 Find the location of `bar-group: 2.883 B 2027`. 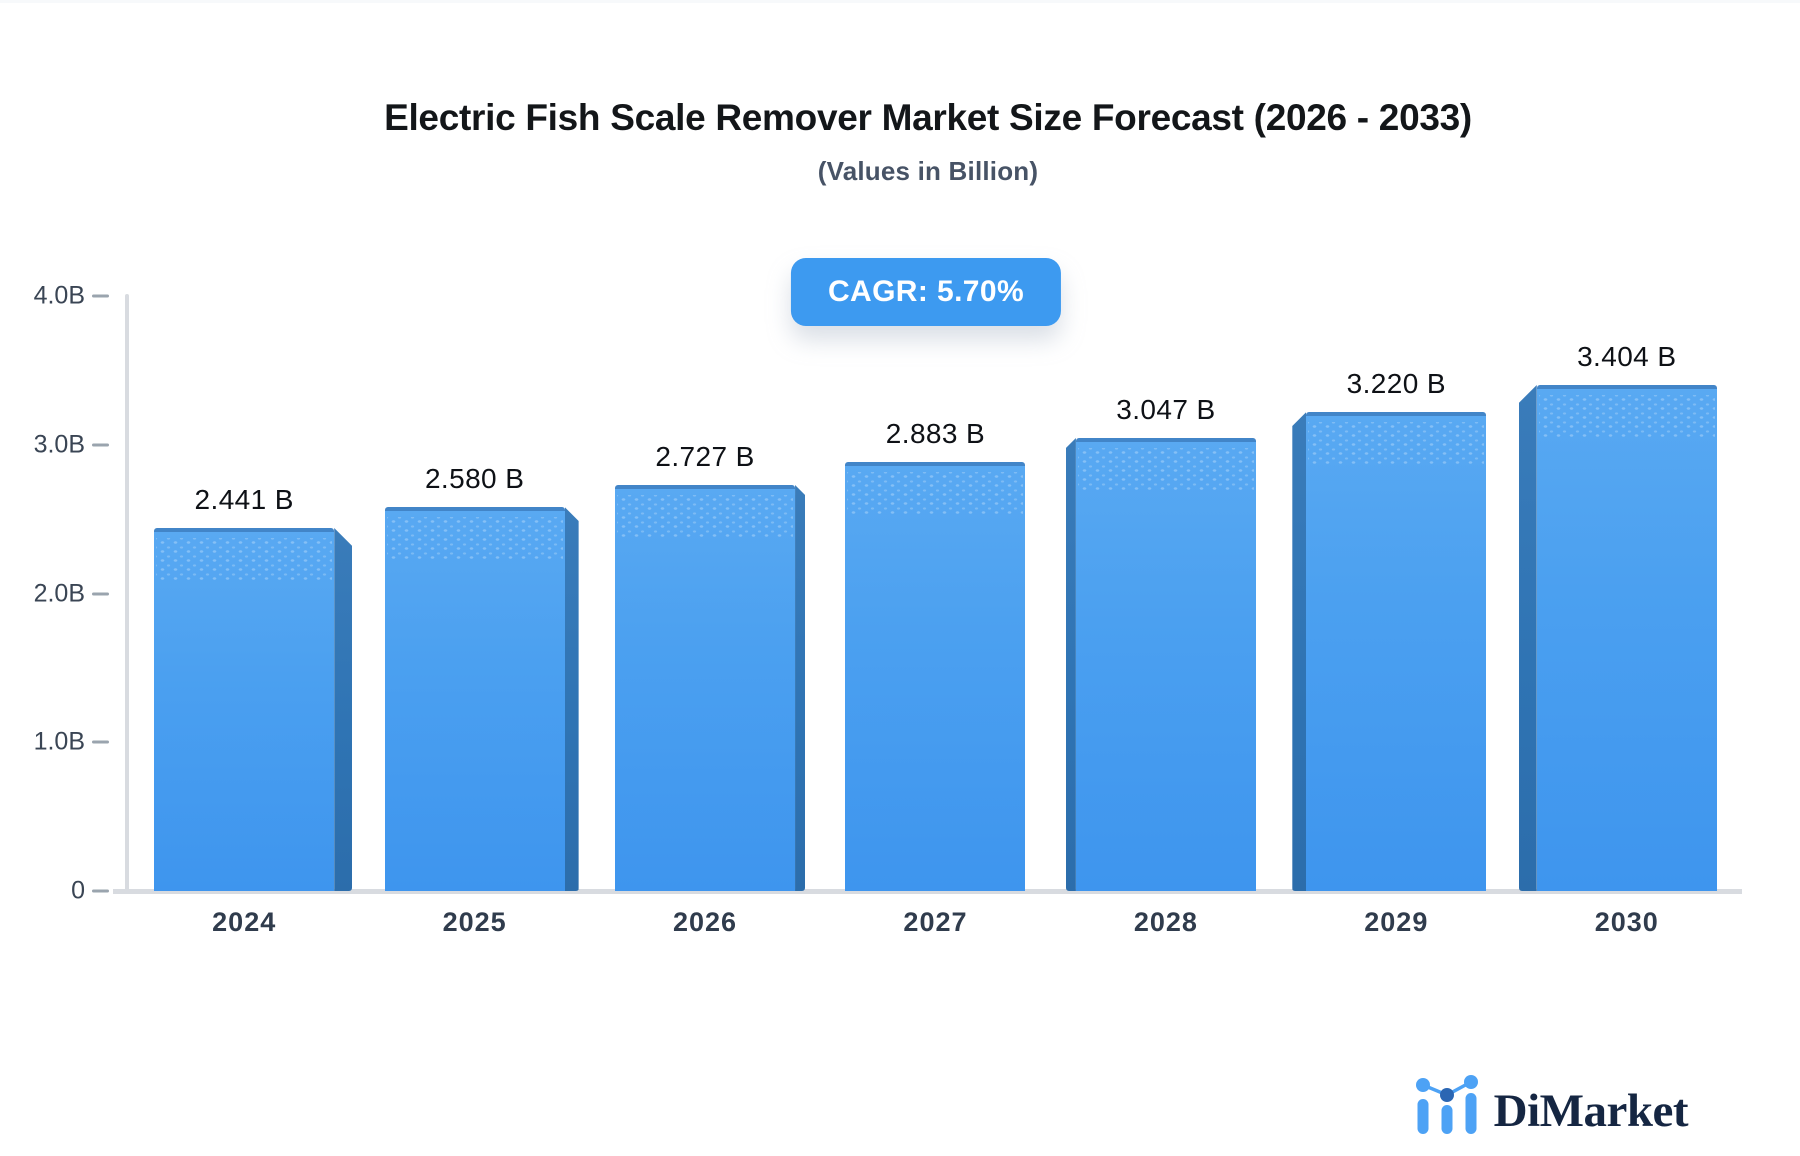

bar-group: 2.883 B 2027 is located at coordinates (935, 616).